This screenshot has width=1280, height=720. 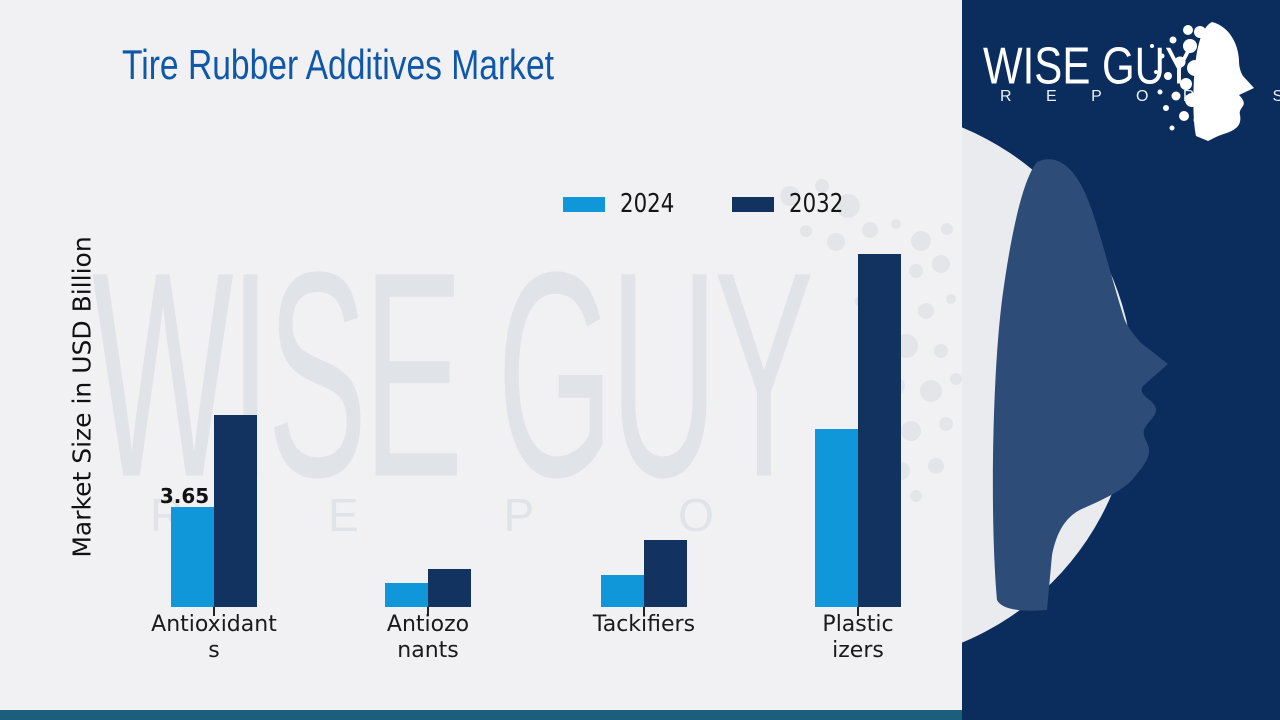 I want to click on bar-2024-antioxidants, so click(x=192, y=557).